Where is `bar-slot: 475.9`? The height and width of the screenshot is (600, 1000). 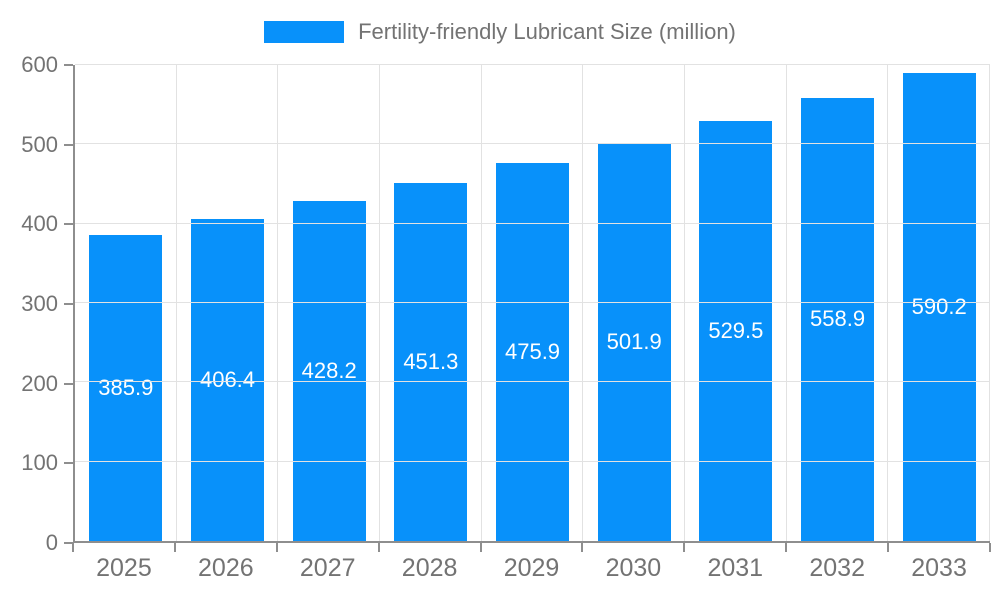 bar-slot: 475.9 is located at coordinates (533, 303).